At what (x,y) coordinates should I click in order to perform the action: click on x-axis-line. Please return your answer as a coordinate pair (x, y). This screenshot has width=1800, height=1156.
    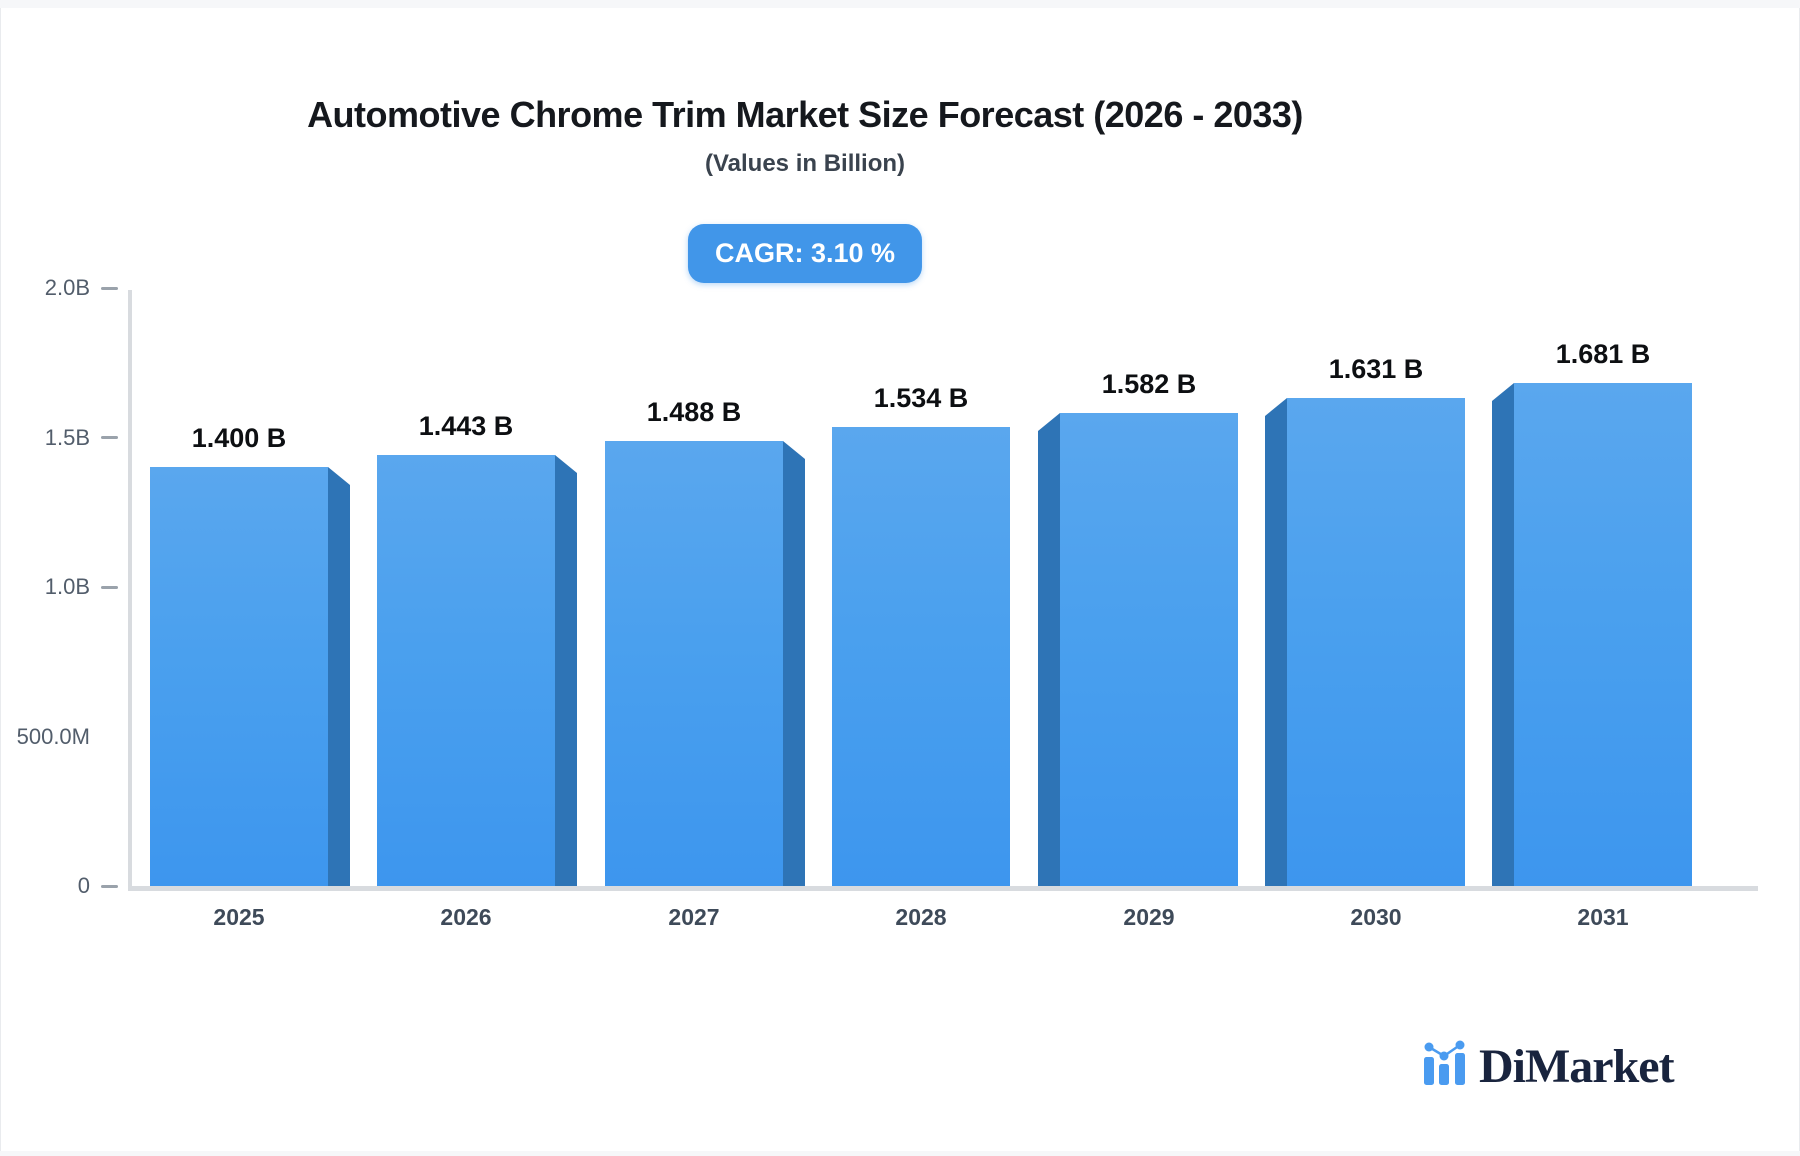
    Looking at the image, I should click on (943, 888).